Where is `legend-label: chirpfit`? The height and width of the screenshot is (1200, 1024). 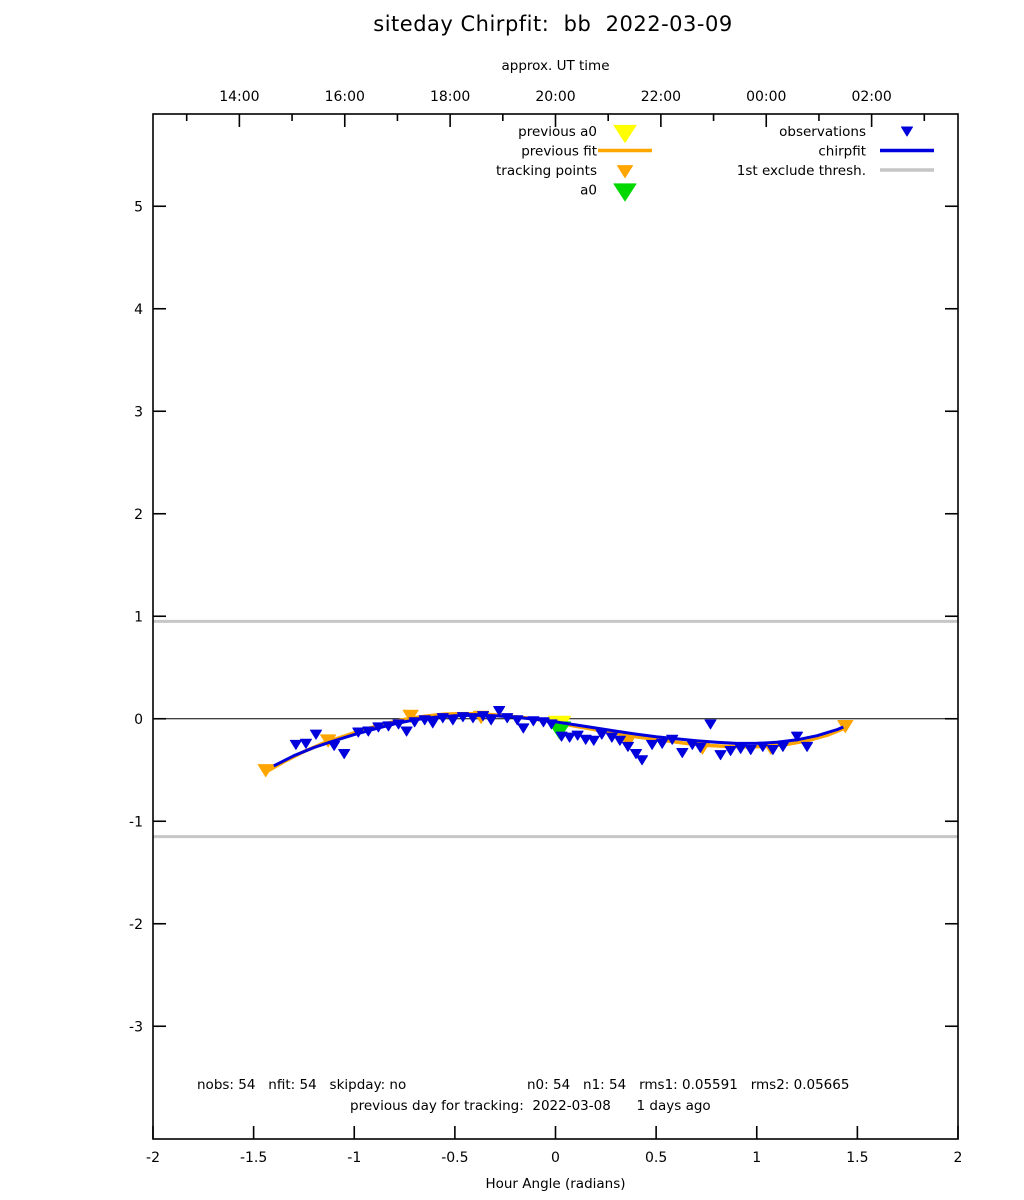 legend-label: chirpfit is located at coordinates (842, 152).